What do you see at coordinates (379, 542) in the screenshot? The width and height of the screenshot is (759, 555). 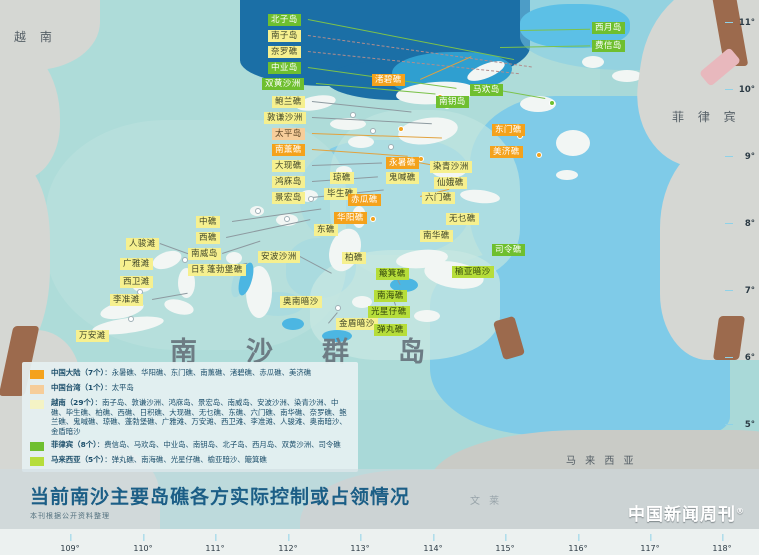 I see `longitude-axis: 109° 110° 111° 112° 113° 114° 115° 116° 117° 118°` at bounding box center [379, 542].